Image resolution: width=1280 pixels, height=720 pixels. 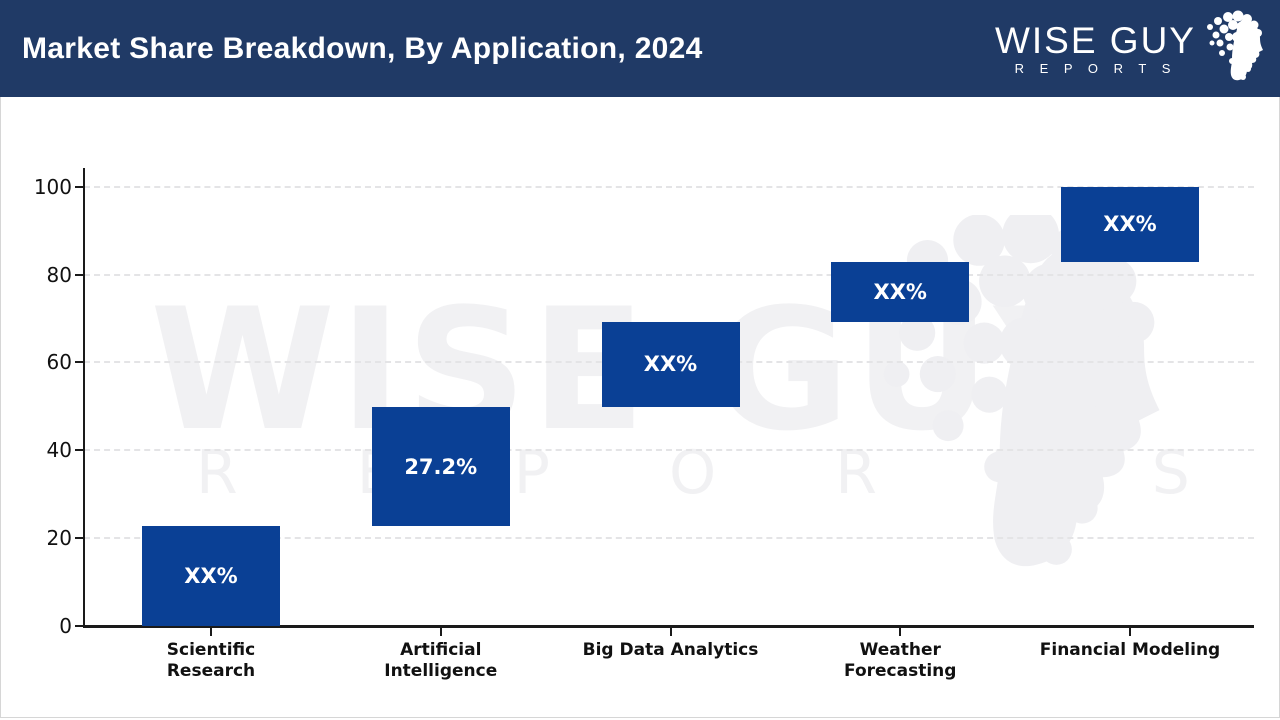 I want to click on waterfall-bar: 27.2%, so click(x=440, y=466).